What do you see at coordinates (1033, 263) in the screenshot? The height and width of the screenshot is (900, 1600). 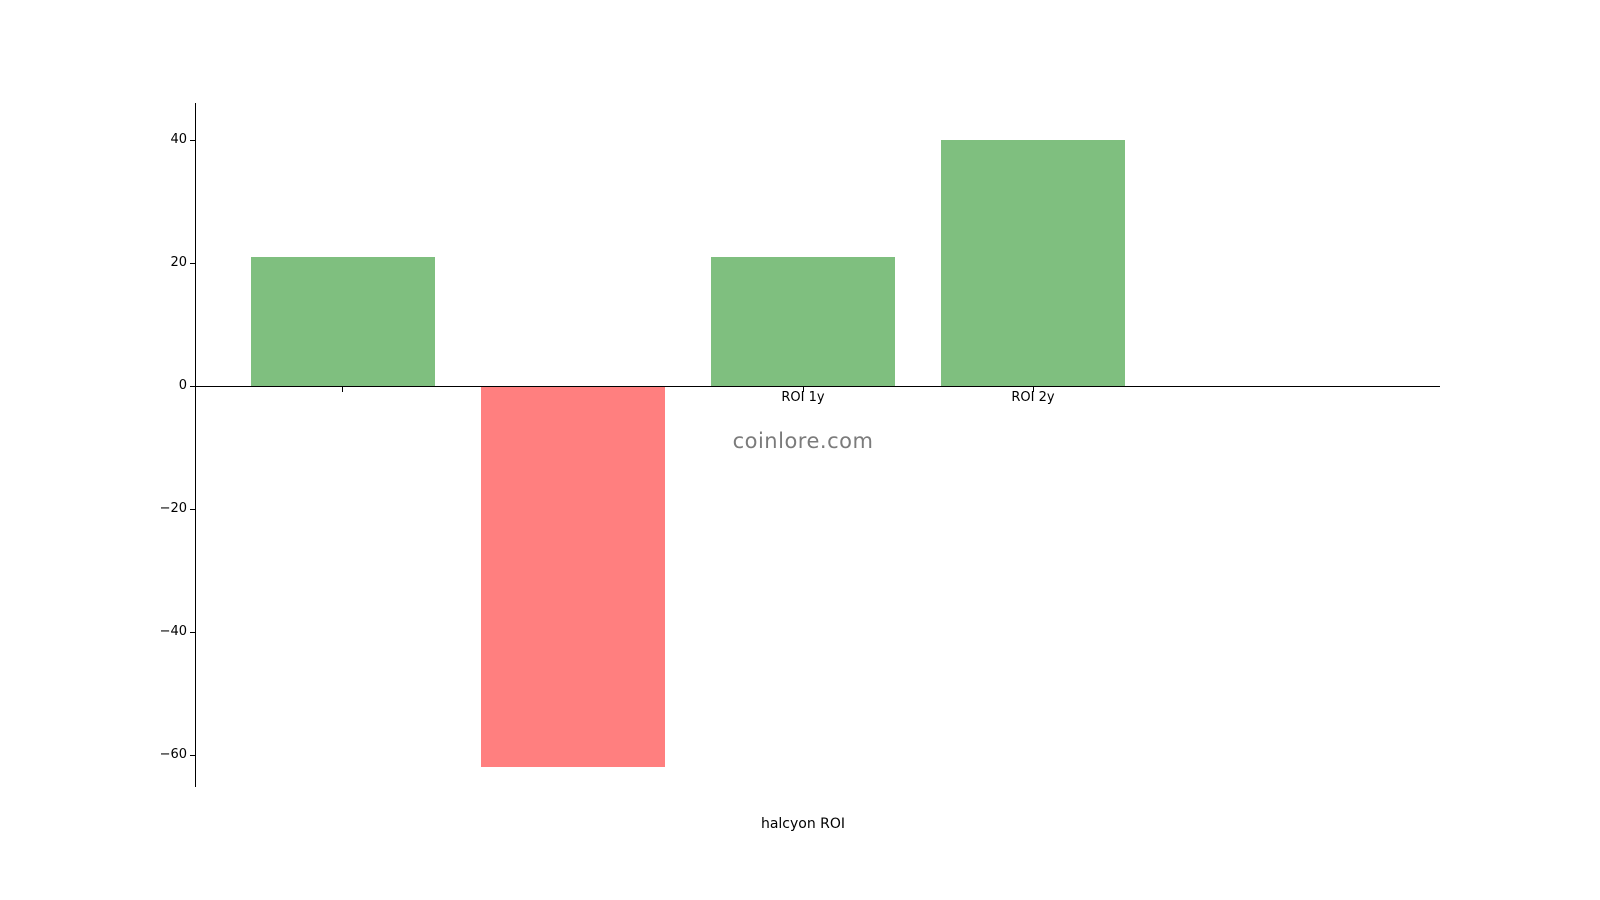 I see `bar-roi-2y` at bounding box center [1033, 263].